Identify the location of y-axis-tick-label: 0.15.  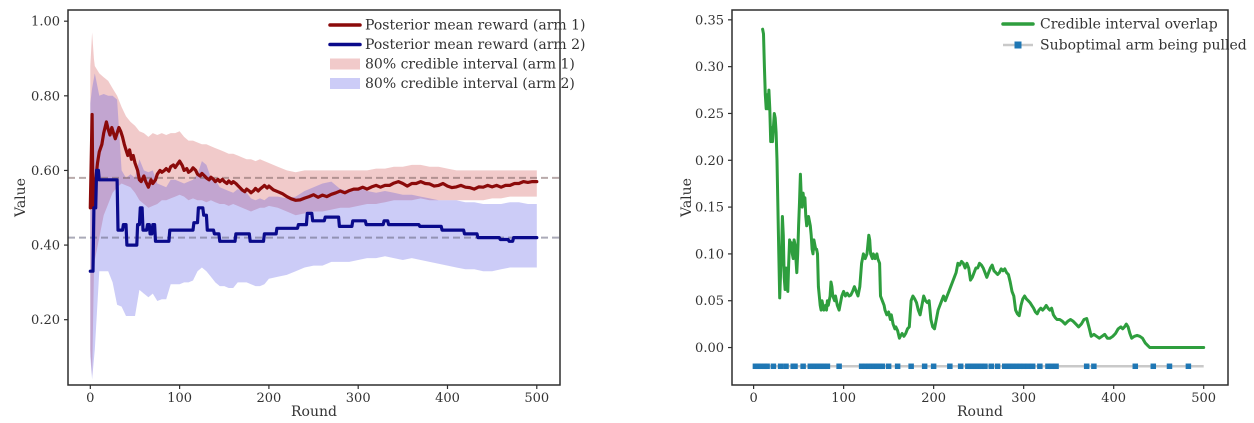
(709, 208).